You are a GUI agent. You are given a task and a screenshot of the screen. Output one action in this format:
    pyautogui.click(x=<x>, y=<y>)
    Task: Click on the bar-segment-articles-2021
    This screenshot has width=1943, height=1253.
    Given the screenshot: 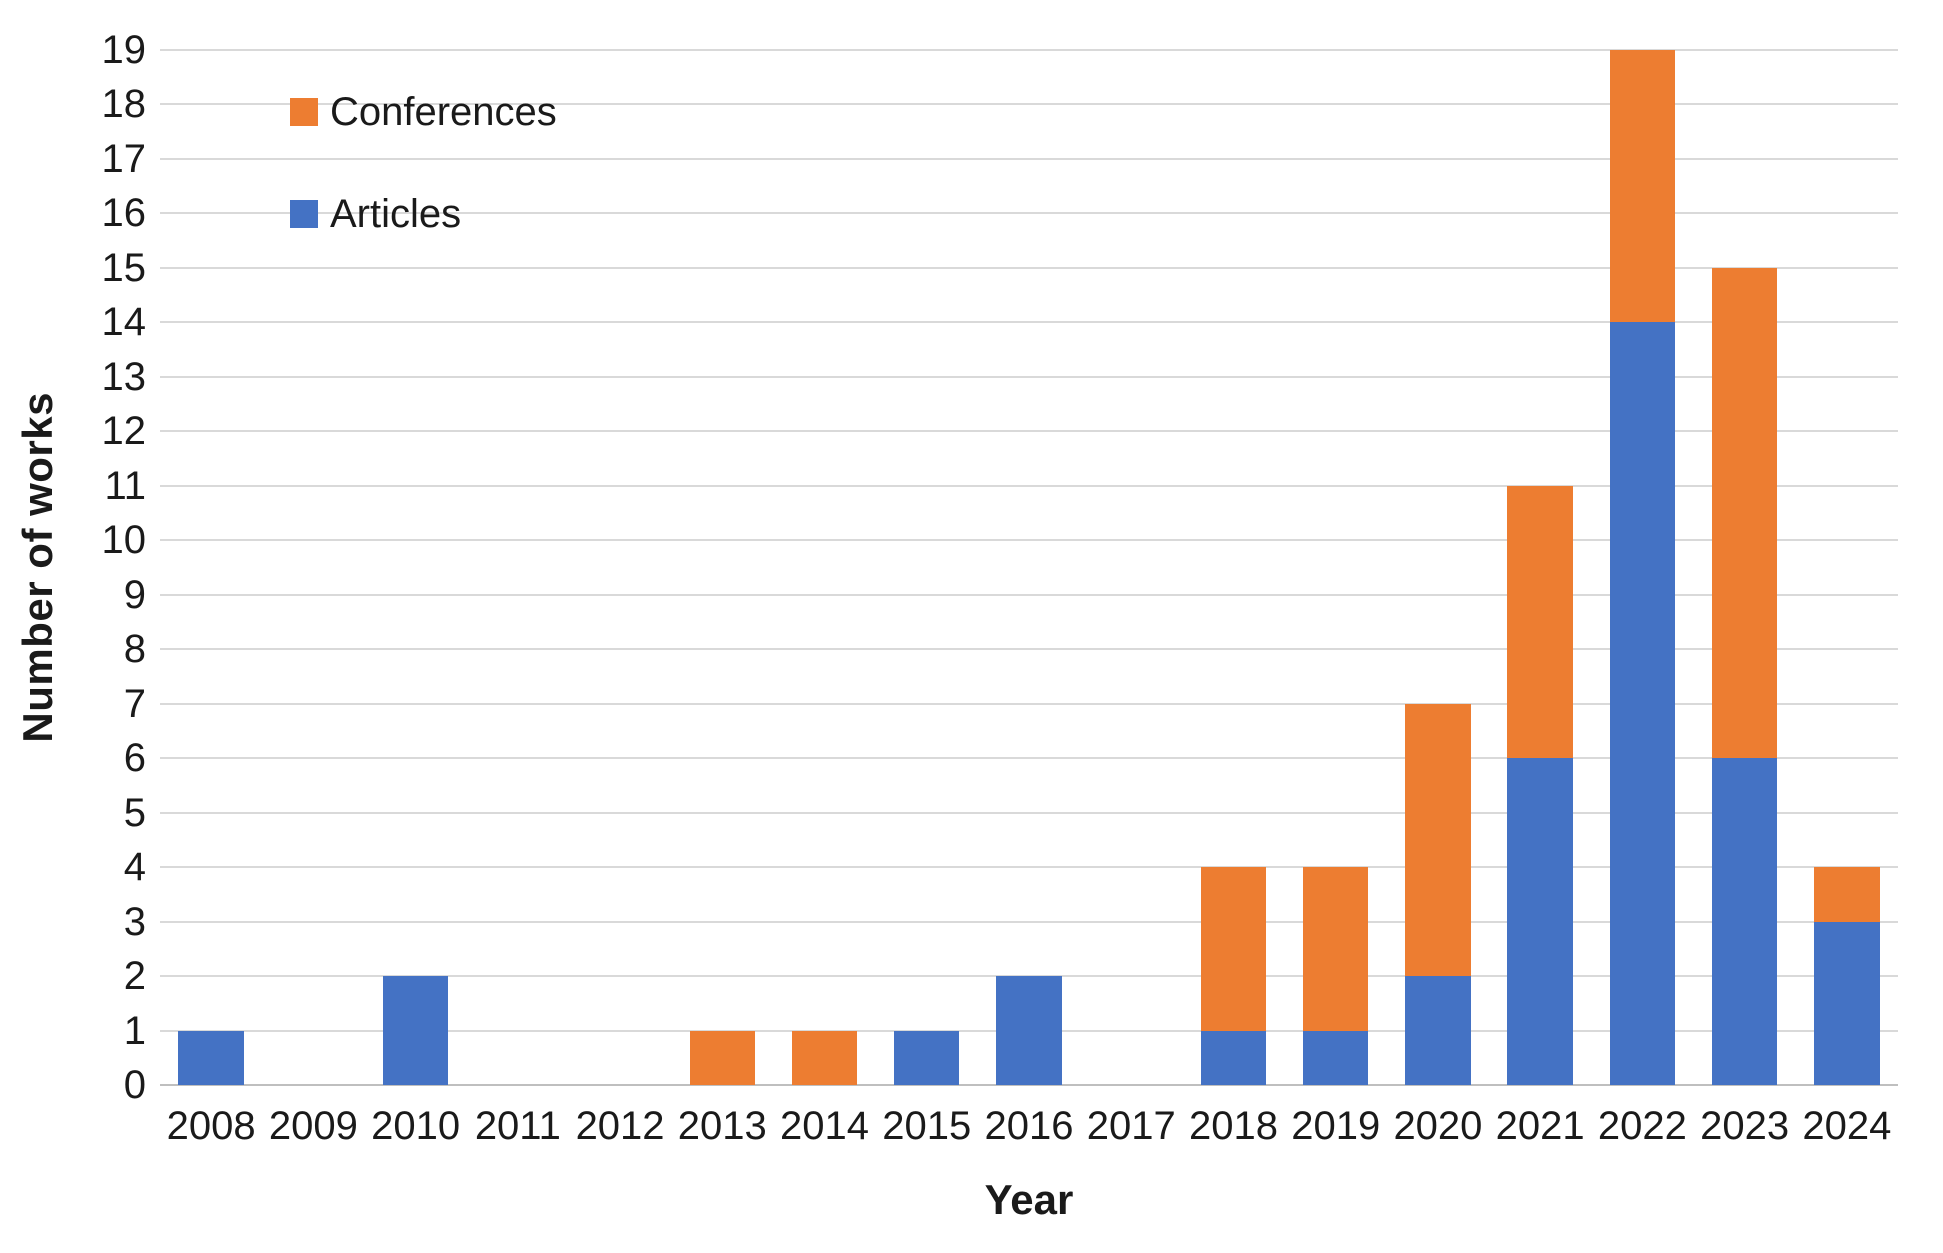 What is the action you would take?
    pyautogui.click(x=1540, y=921)
    